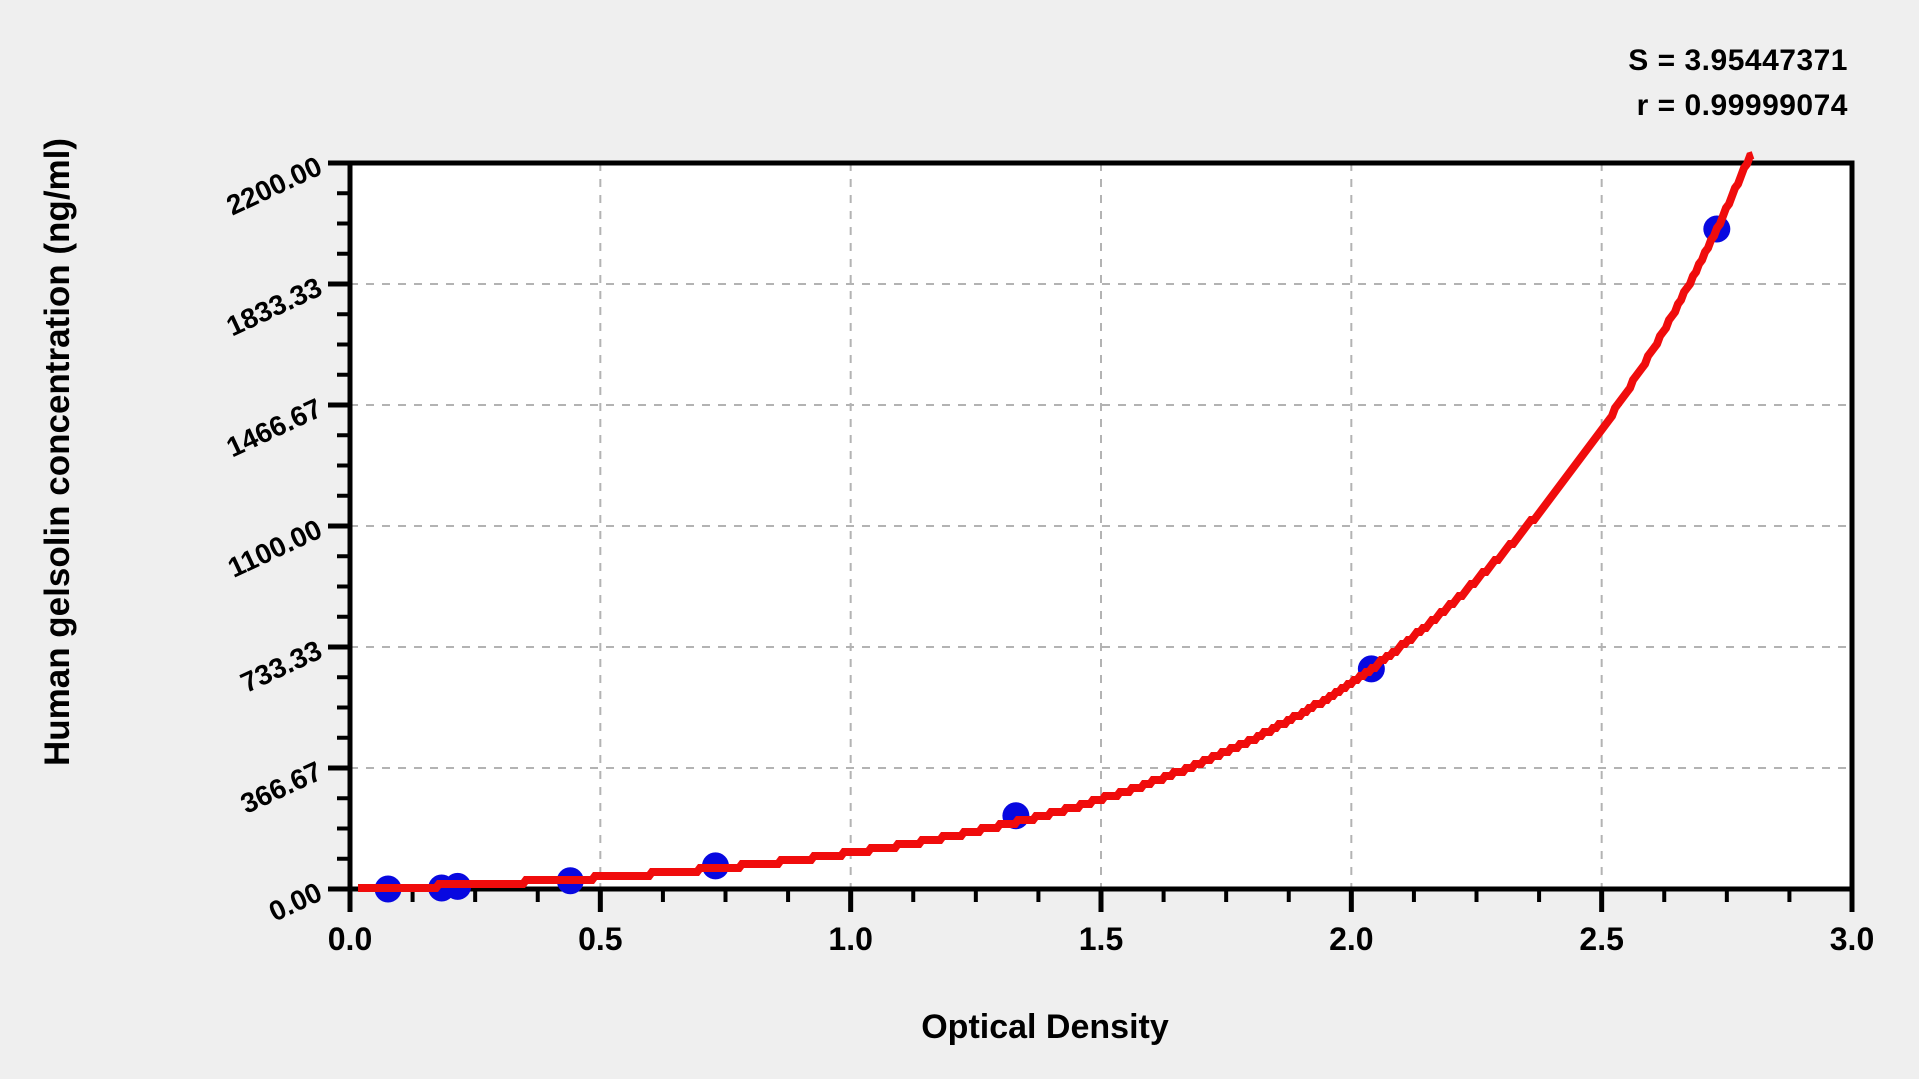  I want to click on y-tick-label: 2200.00, so click(274, 185).